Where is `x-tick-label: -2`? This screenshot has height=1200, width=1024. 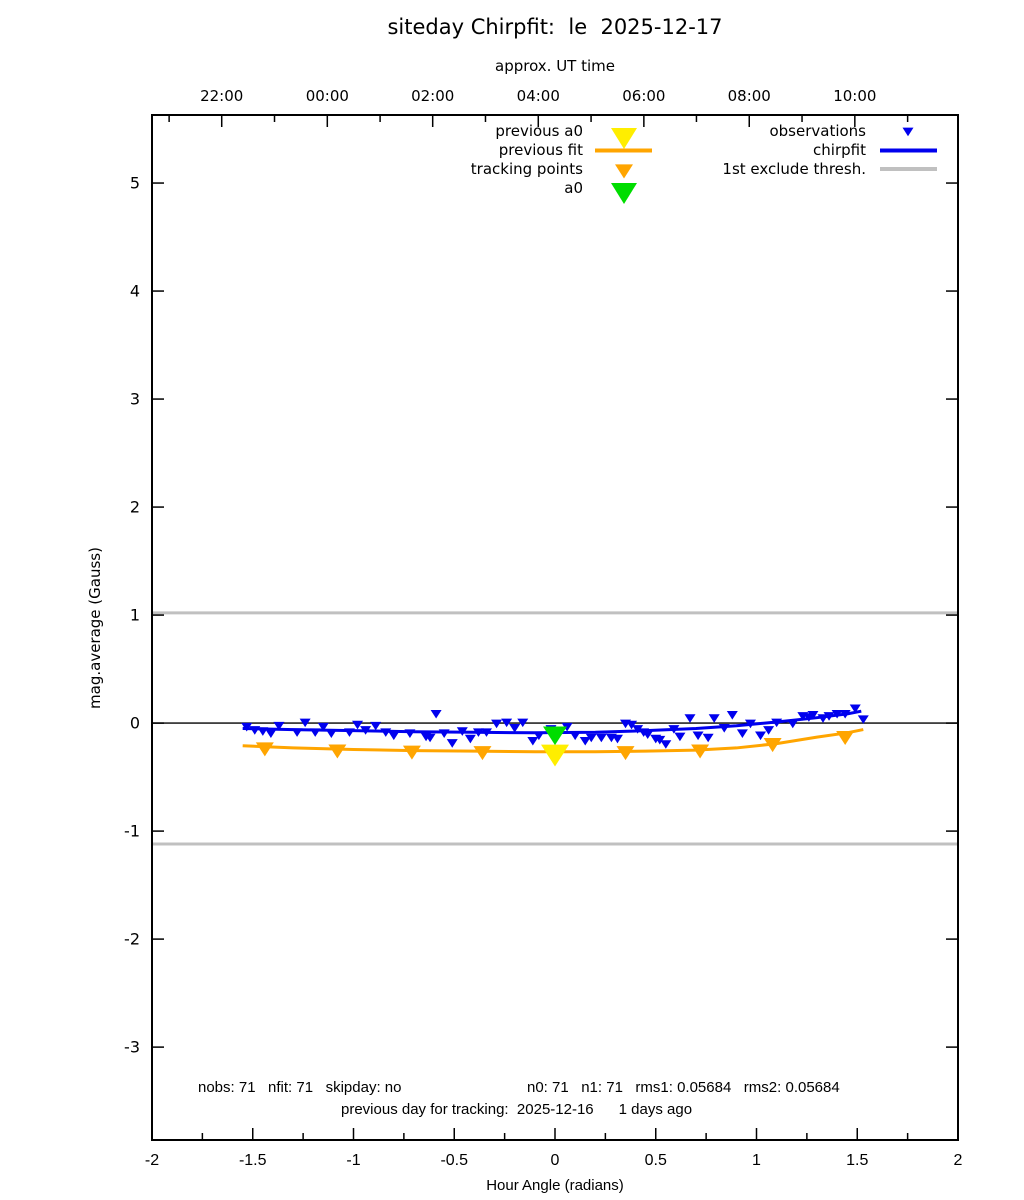
x-tick-label: -2 is located at coordinates (152, 1160).